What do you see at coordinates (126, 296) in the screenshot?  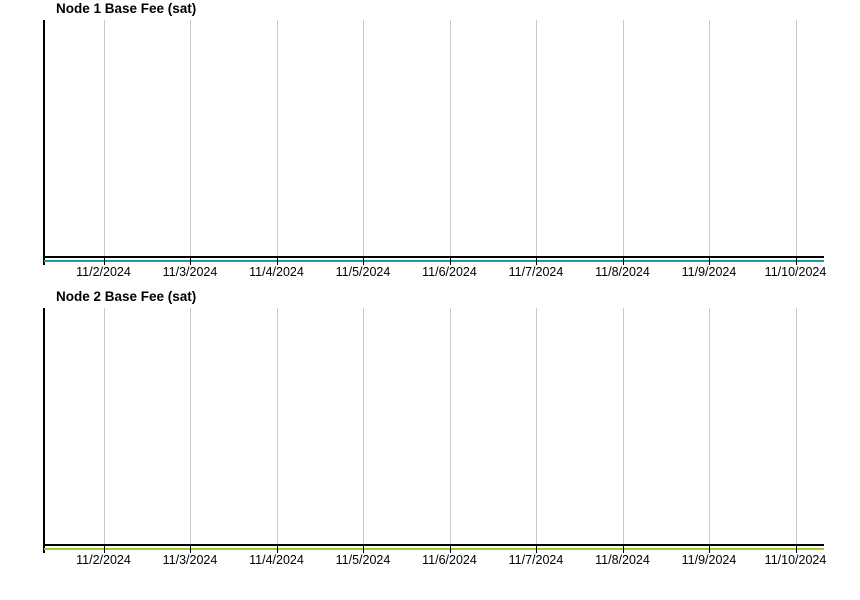 I see `chart-title: Node 2 Base Fee (sat)` at bounding box center [126, 296].